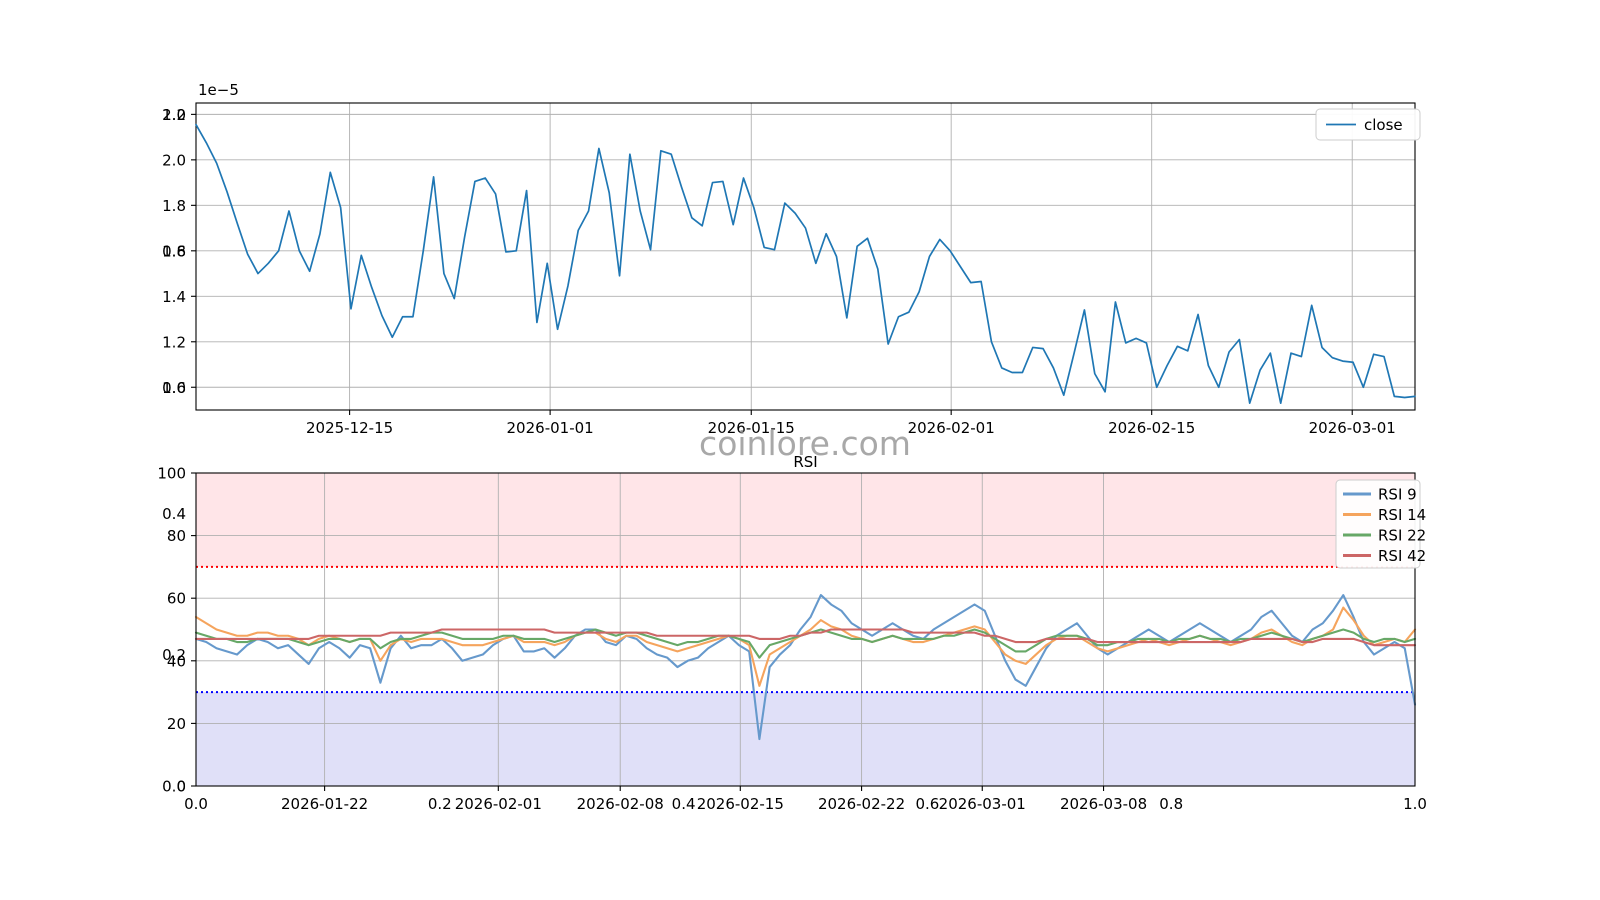 This screenshot has height=900, width=1600. Describe the element at coordinates (1397, 495) in the screenshot. I see `rsi-legend-label-rsi-9: RSI 9` at that location.